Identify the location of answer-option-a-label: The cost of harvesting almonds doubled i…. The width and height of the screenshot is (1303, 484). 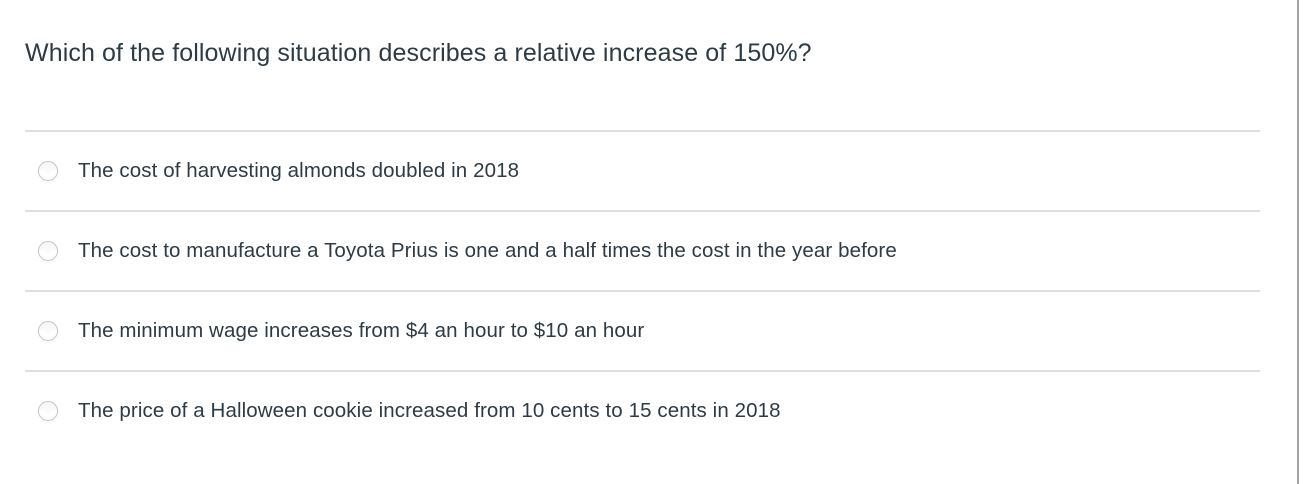
(299, 170).